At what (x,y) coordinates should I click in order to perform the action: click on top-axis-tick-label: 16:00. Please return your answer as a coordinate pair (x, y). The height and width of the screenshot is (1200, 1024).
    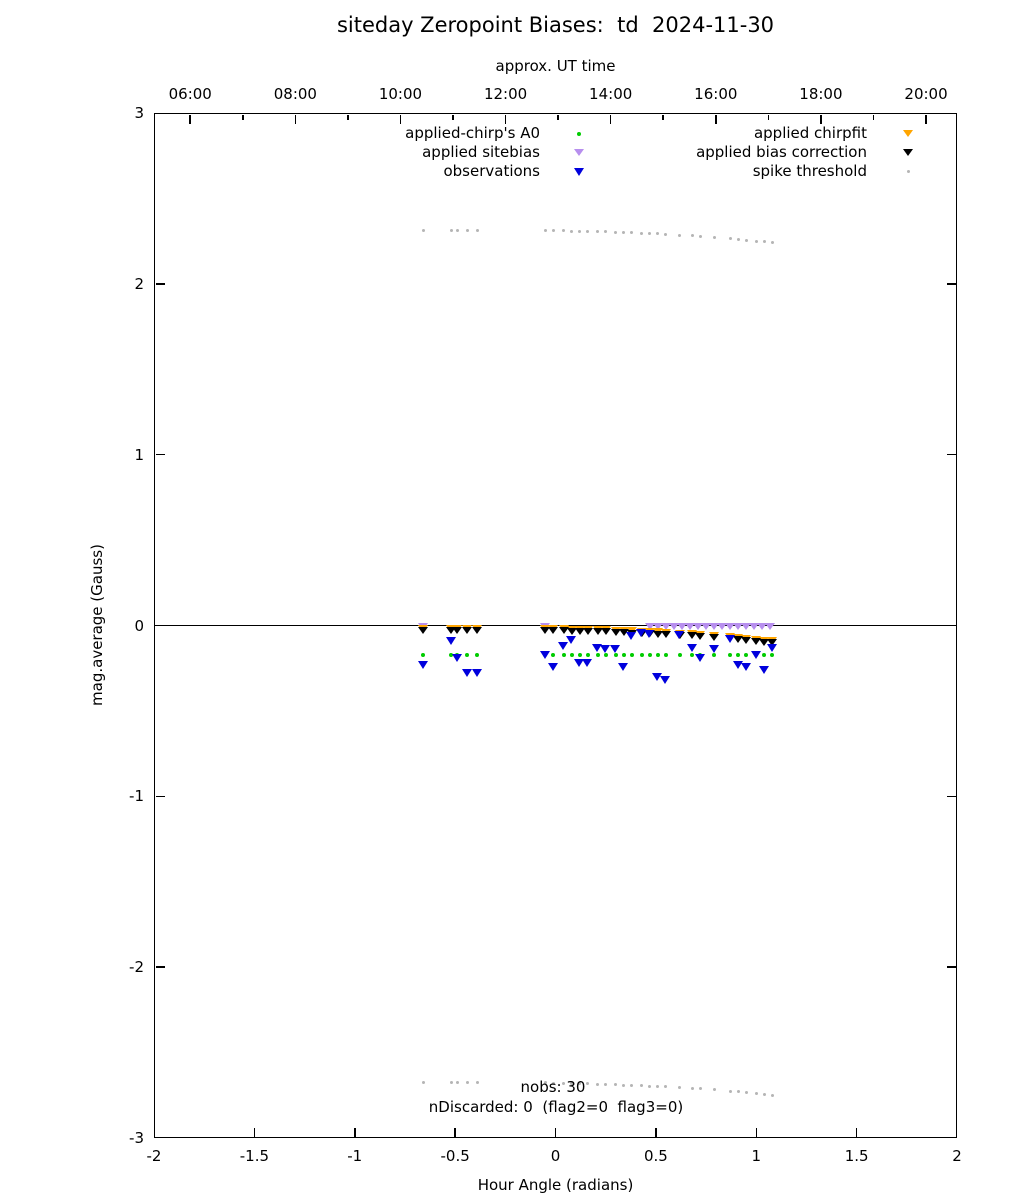
    Looking at the image, I should click on (716, 94).